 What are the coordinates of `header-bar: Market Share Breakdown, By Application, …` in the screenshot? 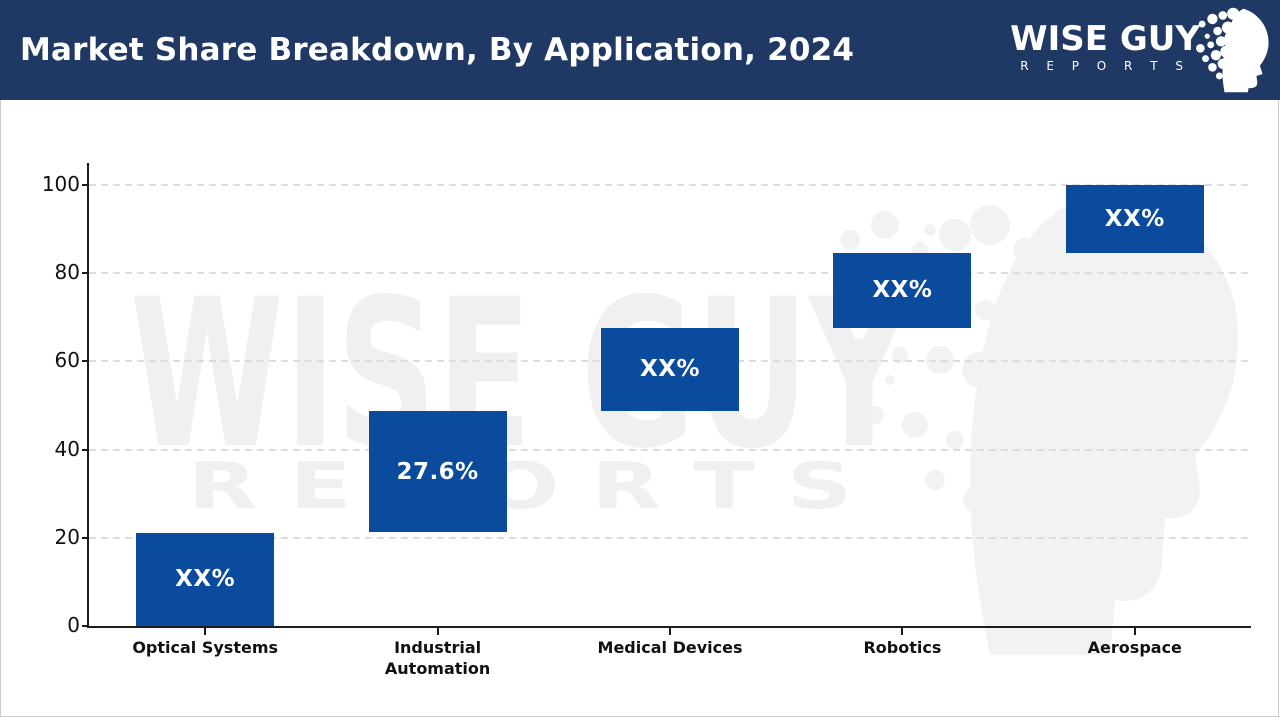 It's located at (640, 50).